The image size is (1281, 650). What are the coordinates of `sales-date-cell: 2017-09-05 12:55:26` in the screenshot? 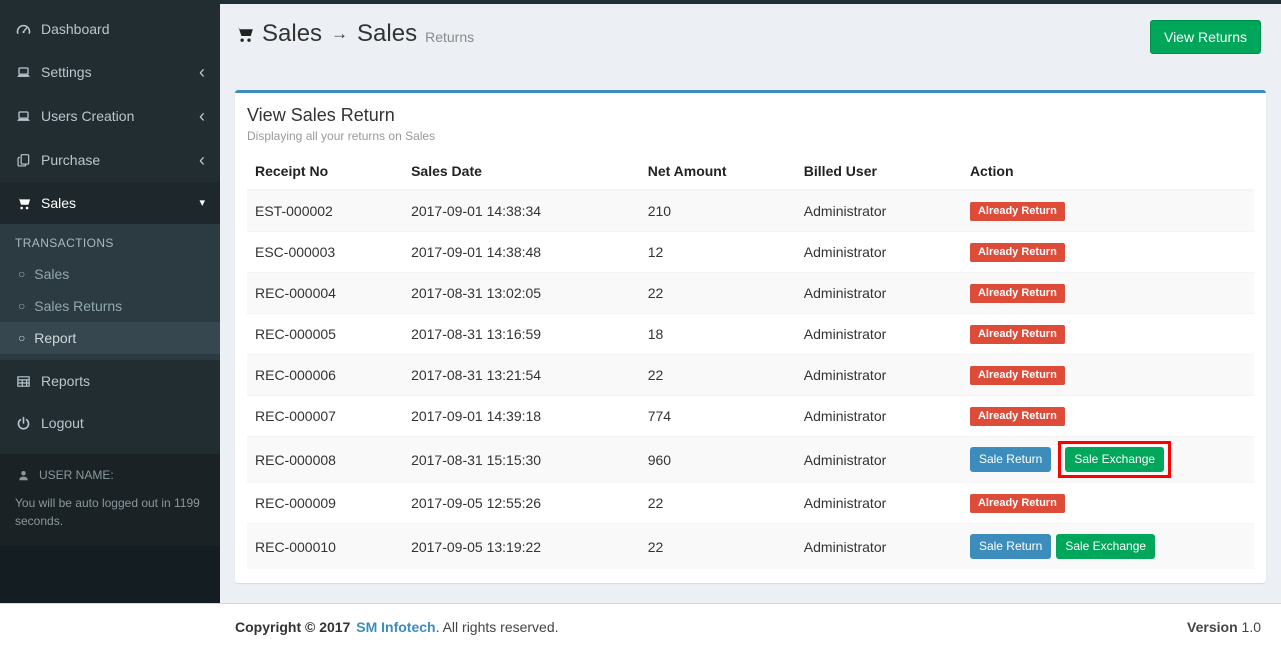 It's located at (476, 503).